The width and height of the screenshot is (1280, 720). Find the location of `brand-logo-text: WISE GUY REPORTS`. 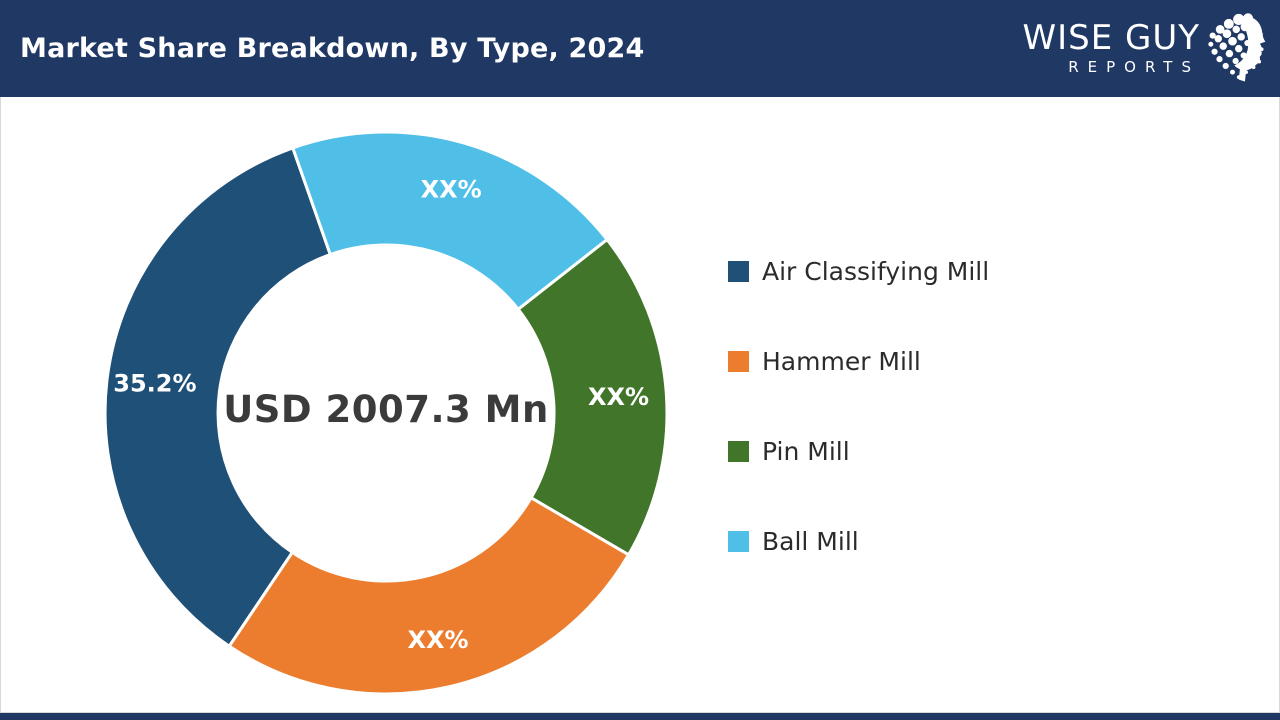

brand-logo-text: WISE GUY REPORTS is located at coordinates (1111, 47).